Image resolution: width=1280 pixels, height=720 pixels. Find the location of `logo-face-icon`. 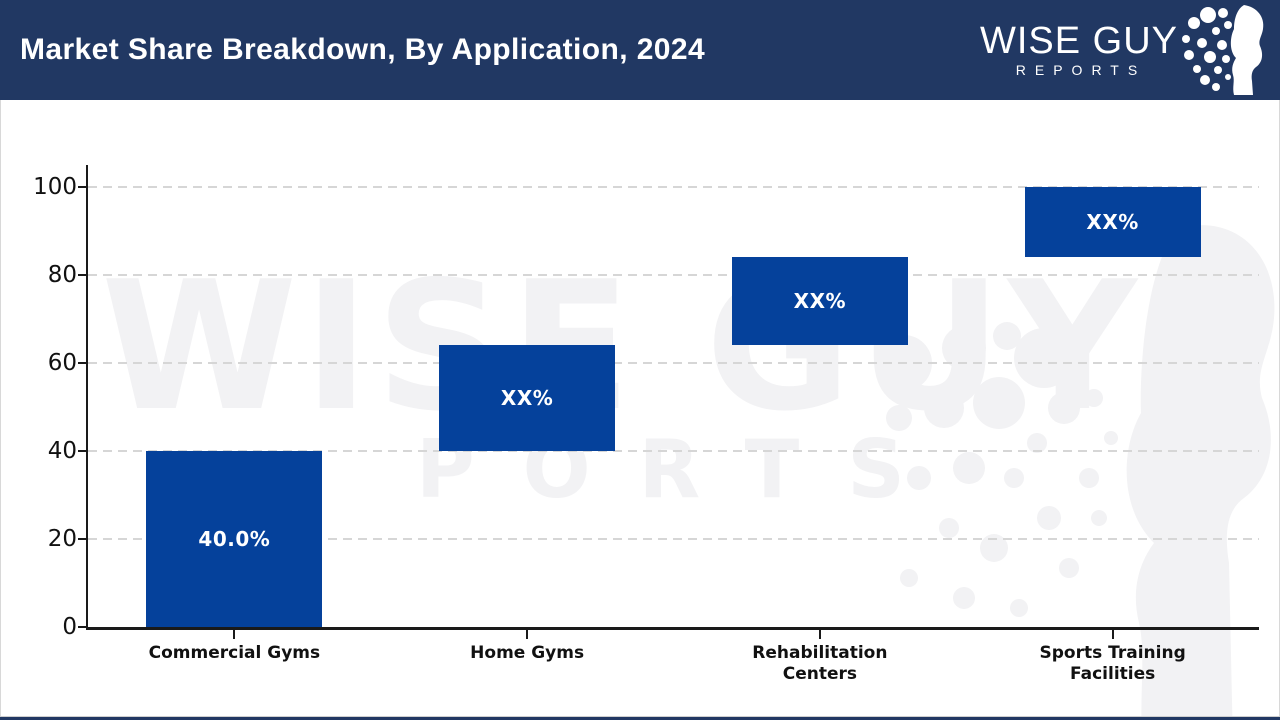

logo-face-icon is located at coordinates (1223, 50).